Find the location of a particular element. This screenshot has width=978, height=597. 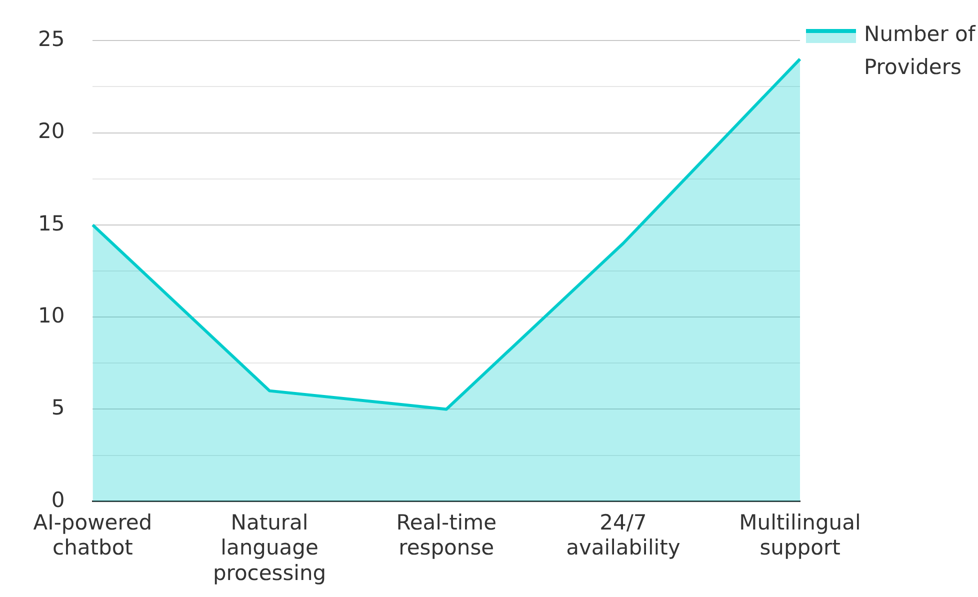

x-tick-label: 24/7 availability is located at coordinates (623, 535).